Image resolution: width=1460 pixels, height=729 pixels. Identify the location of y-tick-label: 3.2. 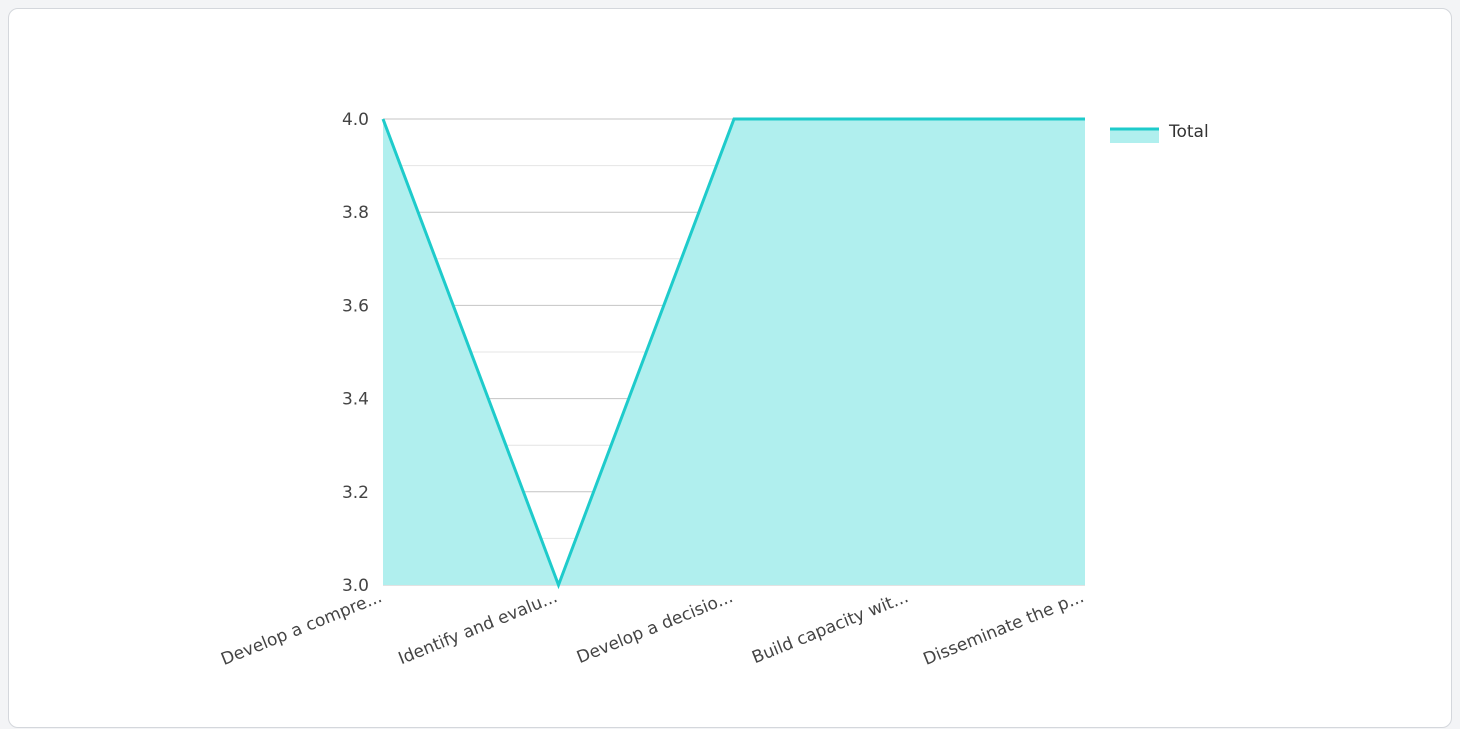
(355, 493).